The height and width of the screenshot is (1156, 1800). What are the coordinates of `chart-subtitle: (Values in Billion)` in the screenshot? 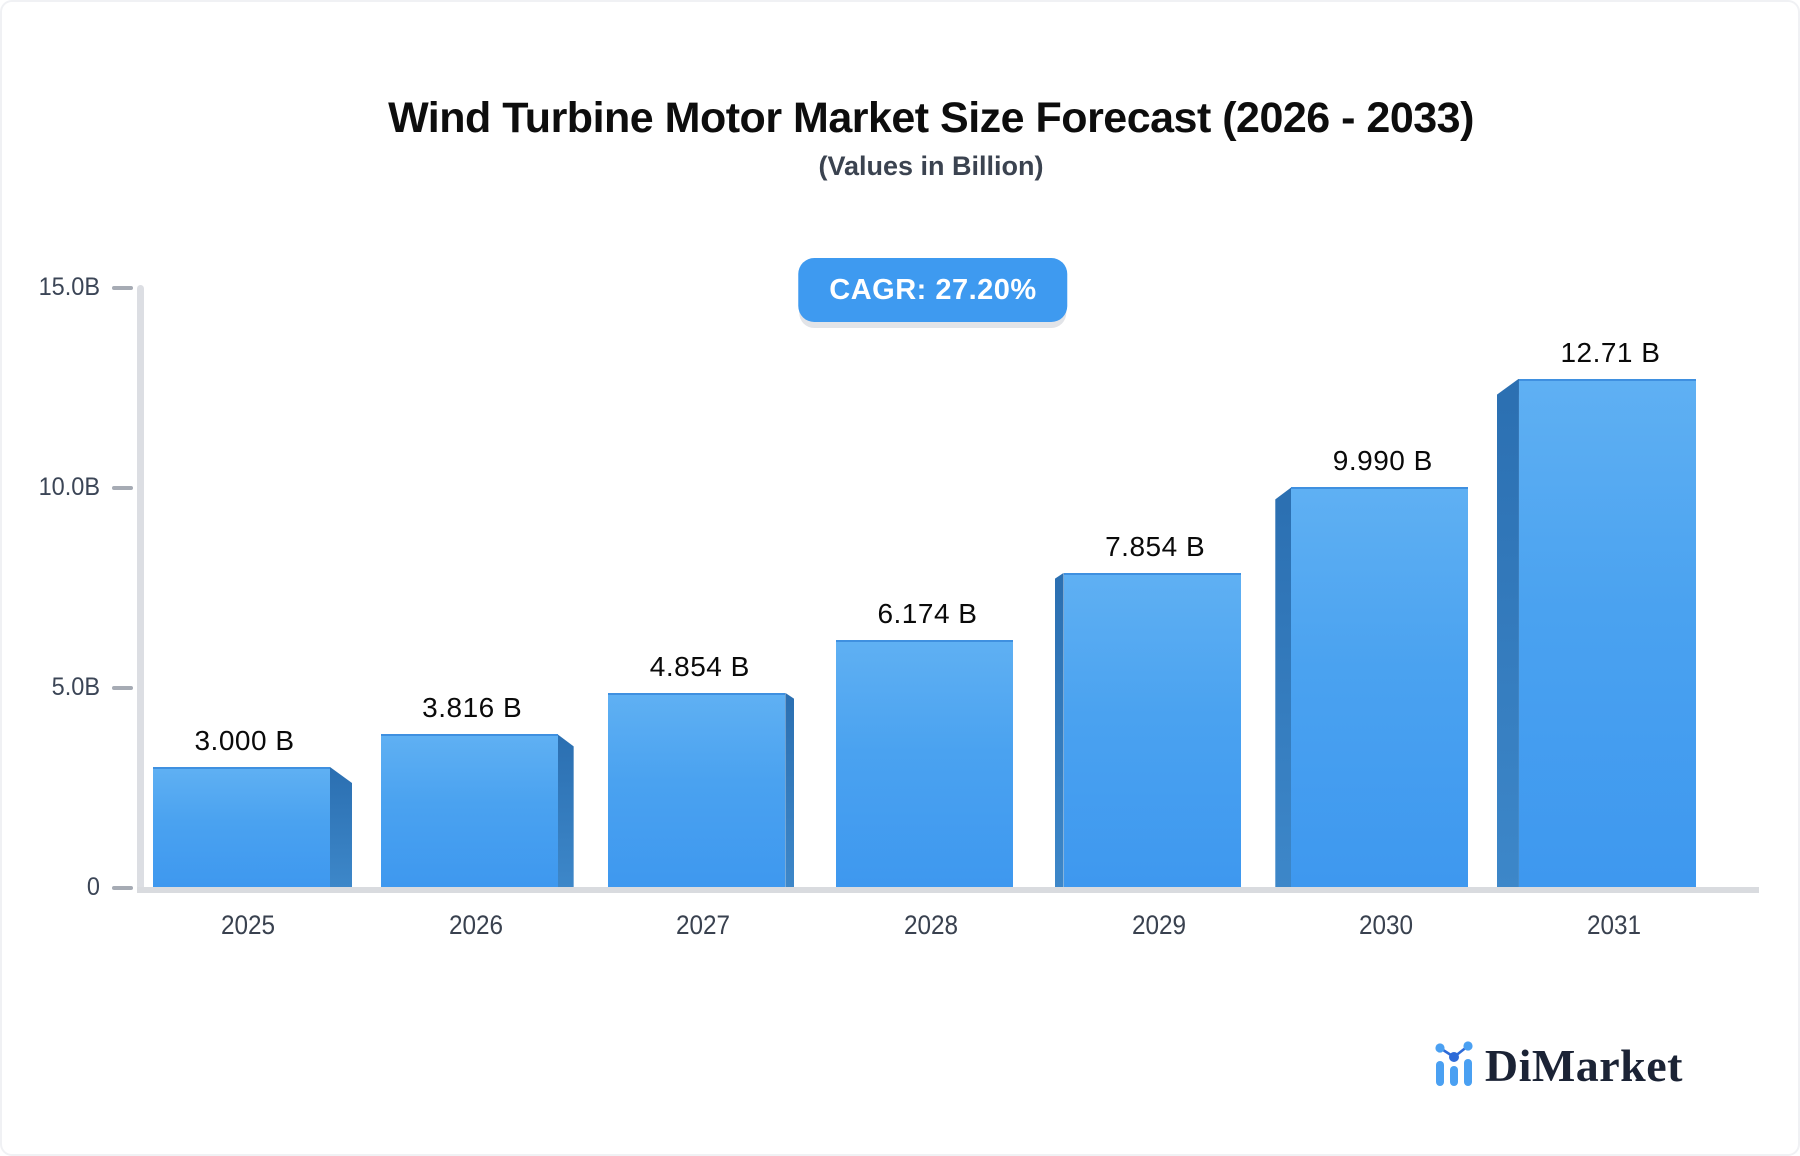 It's located at (931, 166).